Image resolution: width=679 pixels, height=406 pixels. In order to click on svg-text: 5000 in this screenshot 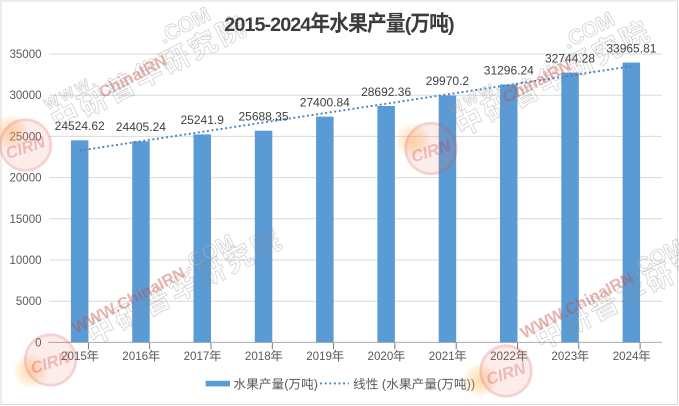, I will do `click(29, 302)`.